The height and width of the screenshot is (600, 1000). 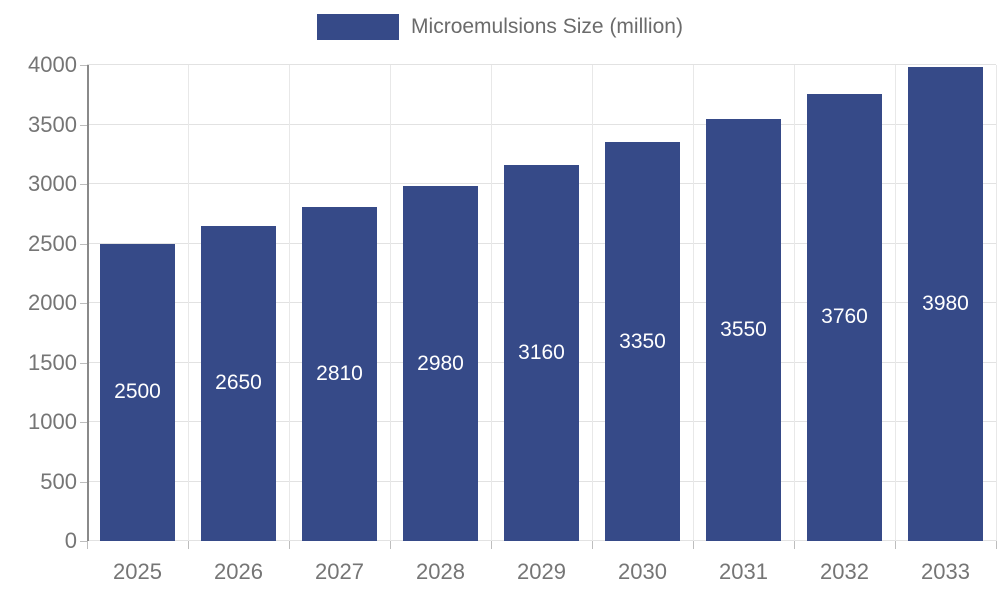 I want to click on x-tick-label: 2025, so click(x=137, y=571).